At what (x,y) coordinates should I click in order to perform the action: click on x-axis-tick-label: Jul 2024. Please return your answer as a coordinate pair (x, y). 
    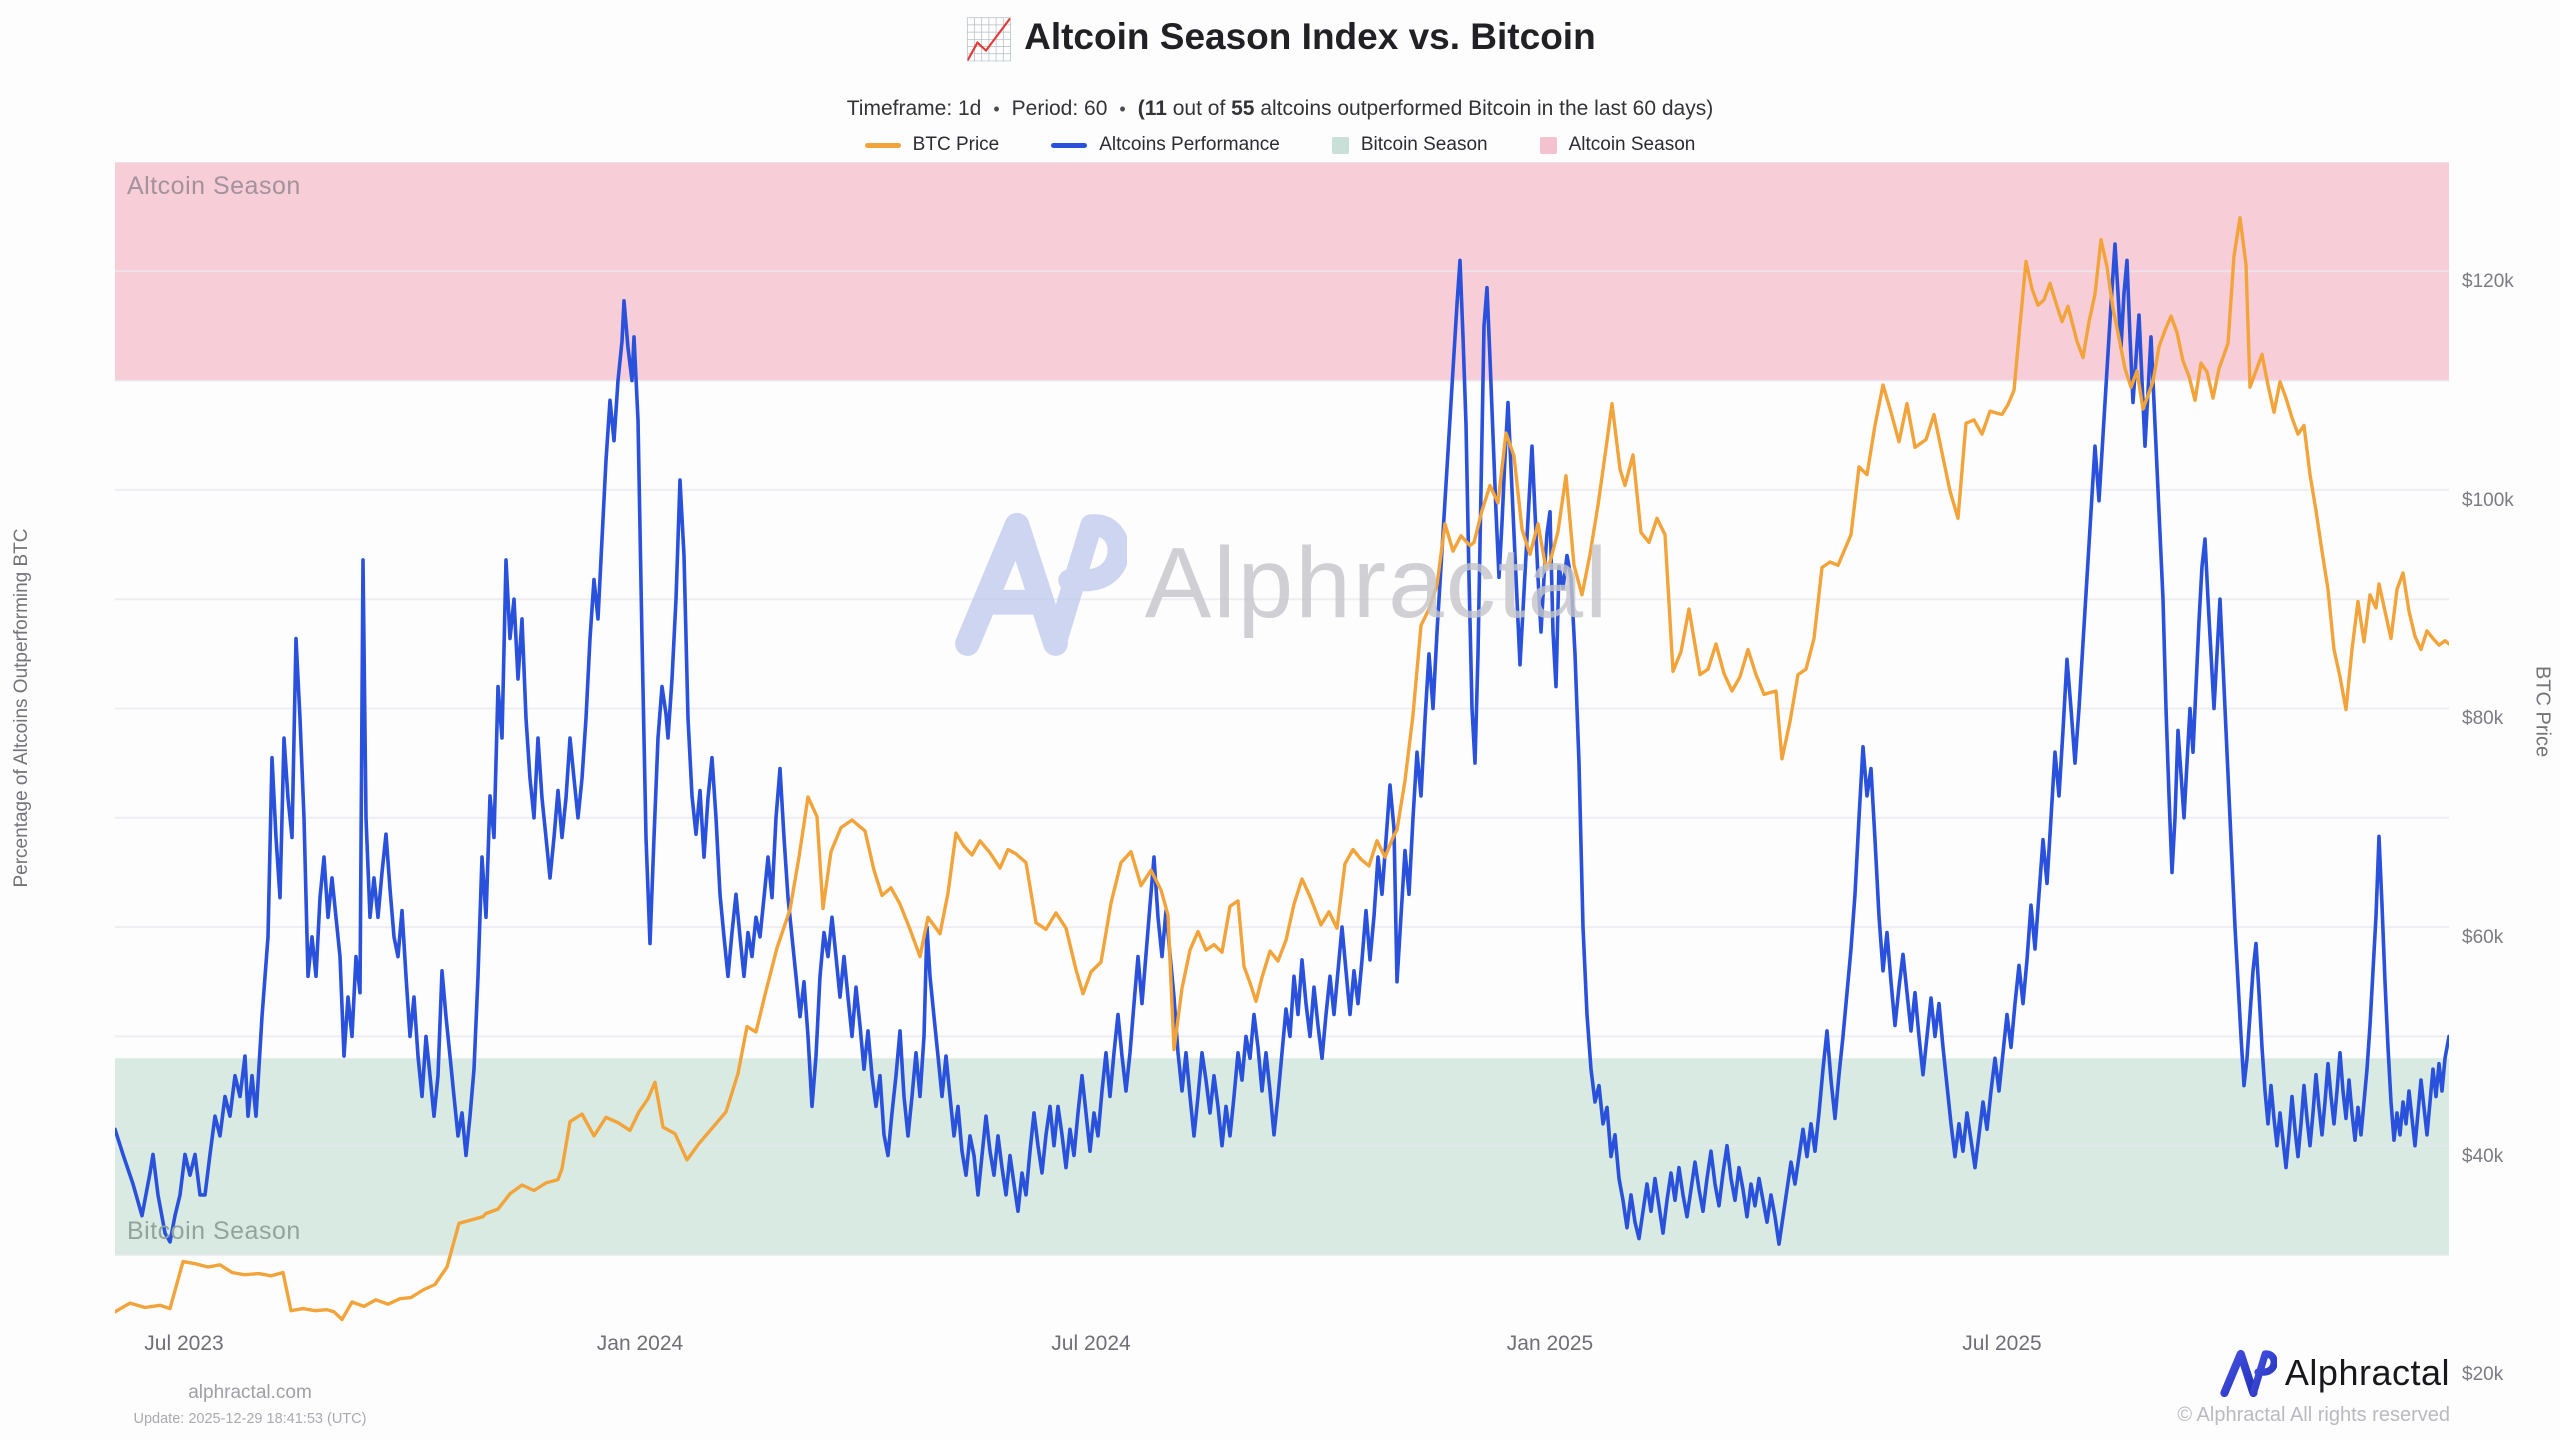
    Looking at the image, I should click on (1091, 1343).